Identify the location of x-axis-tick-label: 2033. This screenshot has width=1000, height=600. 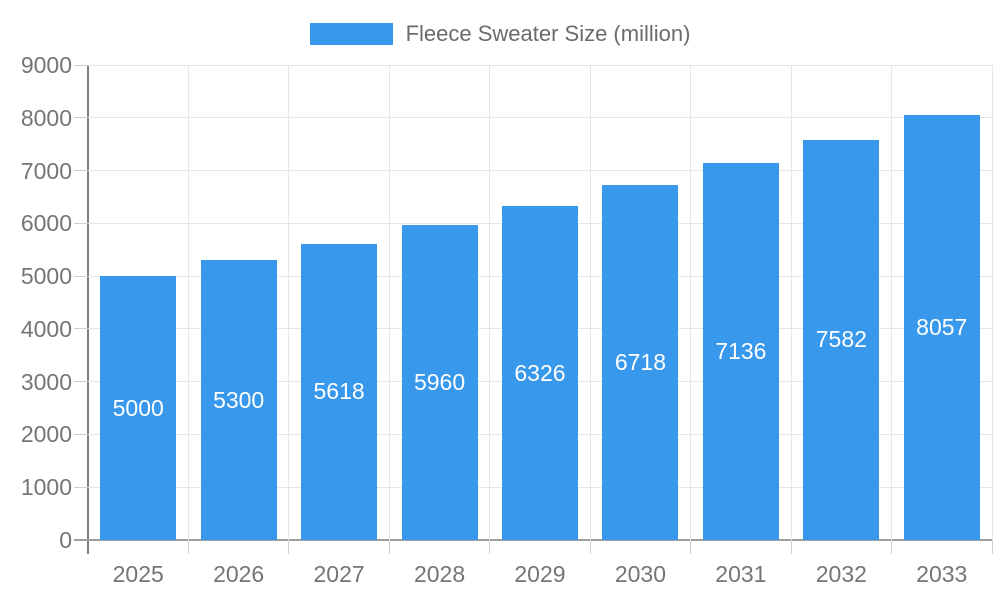
(942, 574).